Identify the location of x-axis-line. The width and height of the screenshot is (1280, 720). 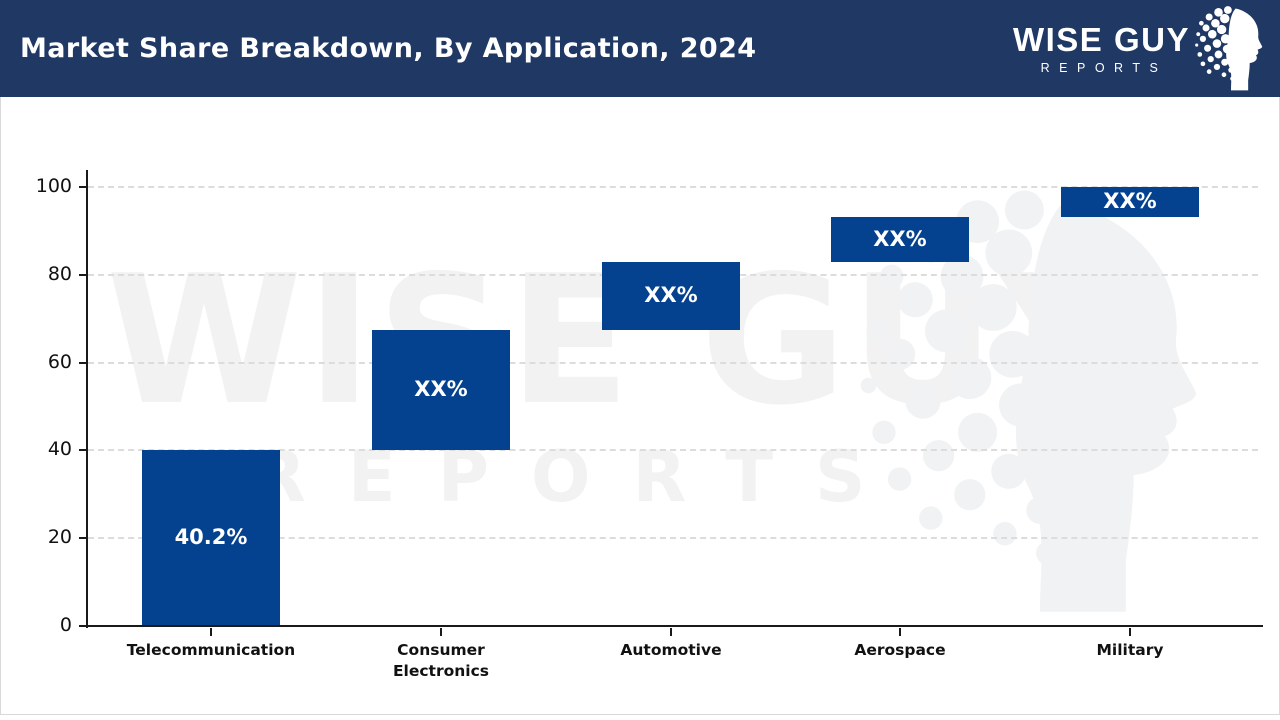
(674, 626).